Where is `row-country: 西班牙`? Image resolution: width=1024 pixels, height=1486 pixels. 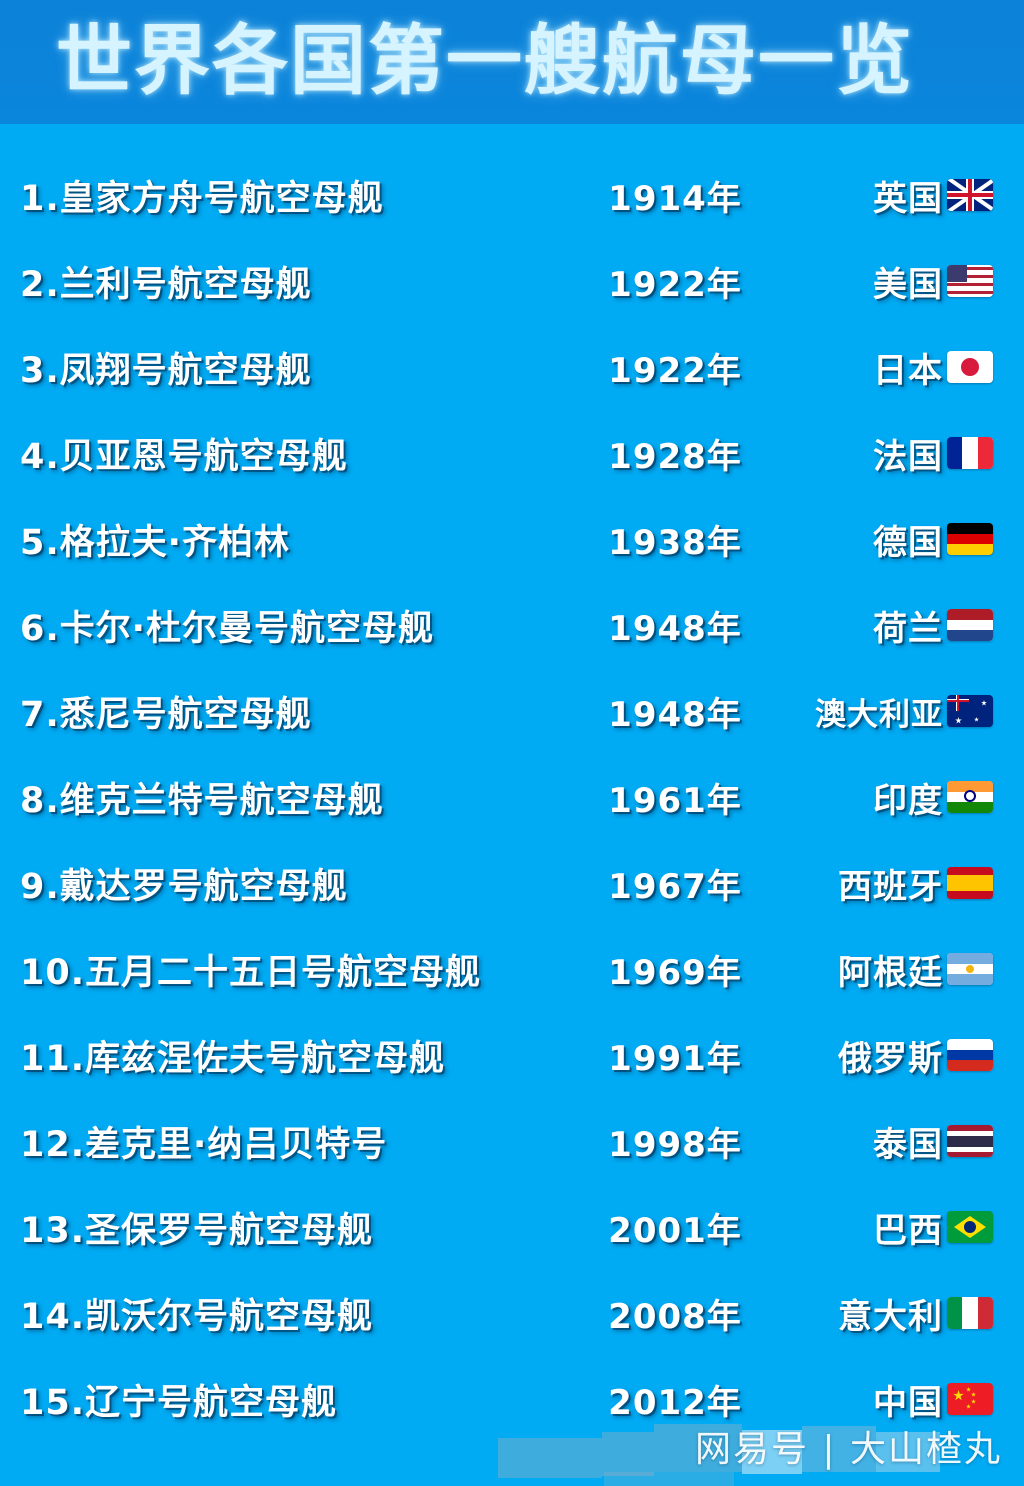 row-country: 西班牙 is located at coordinates (887, 883).